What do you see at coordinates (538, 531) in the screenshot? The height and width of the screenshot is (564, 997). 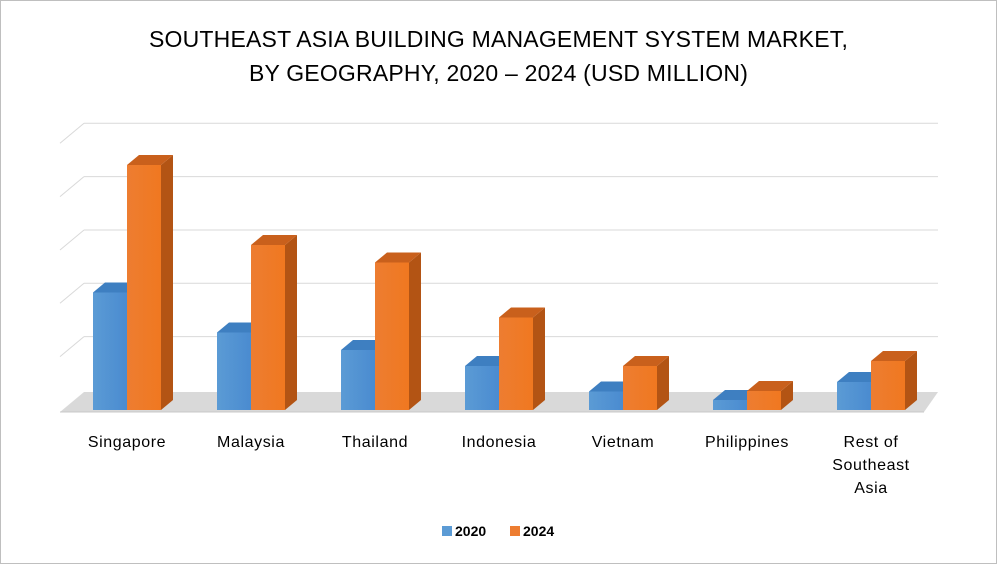 I see `legend-label: 2024` at bounding box center [538, 531].